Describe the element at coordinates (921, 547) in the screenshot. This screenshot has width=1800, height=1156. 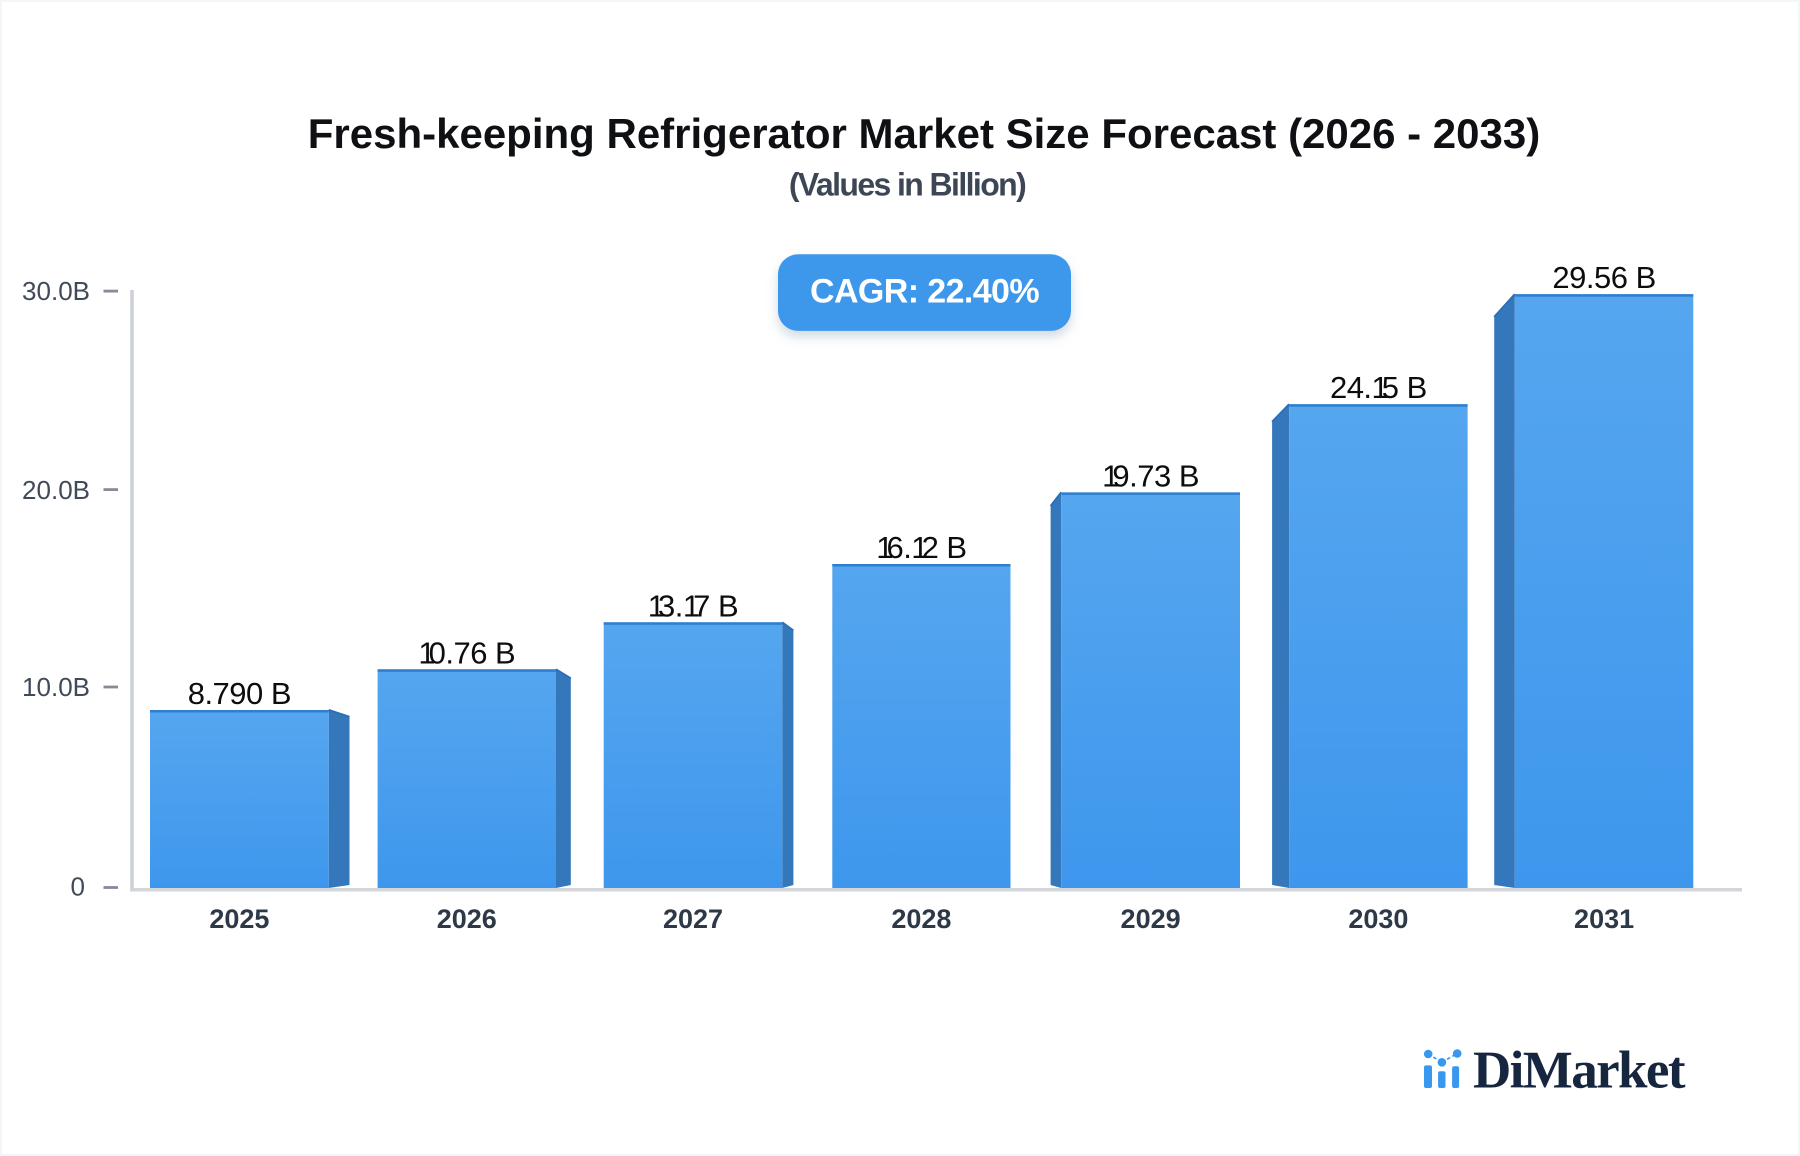
I see `svg-text: 16.12 B` at that location.